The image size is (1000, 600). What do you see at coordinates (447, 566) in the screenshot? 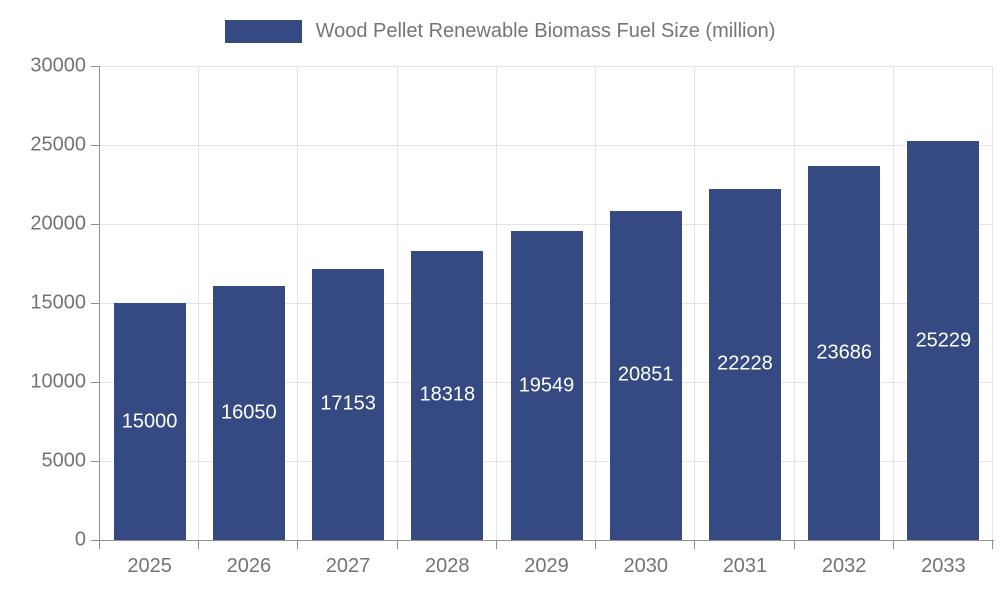
I see `x-tick-label: 2028` at bounding box center [447, 566].